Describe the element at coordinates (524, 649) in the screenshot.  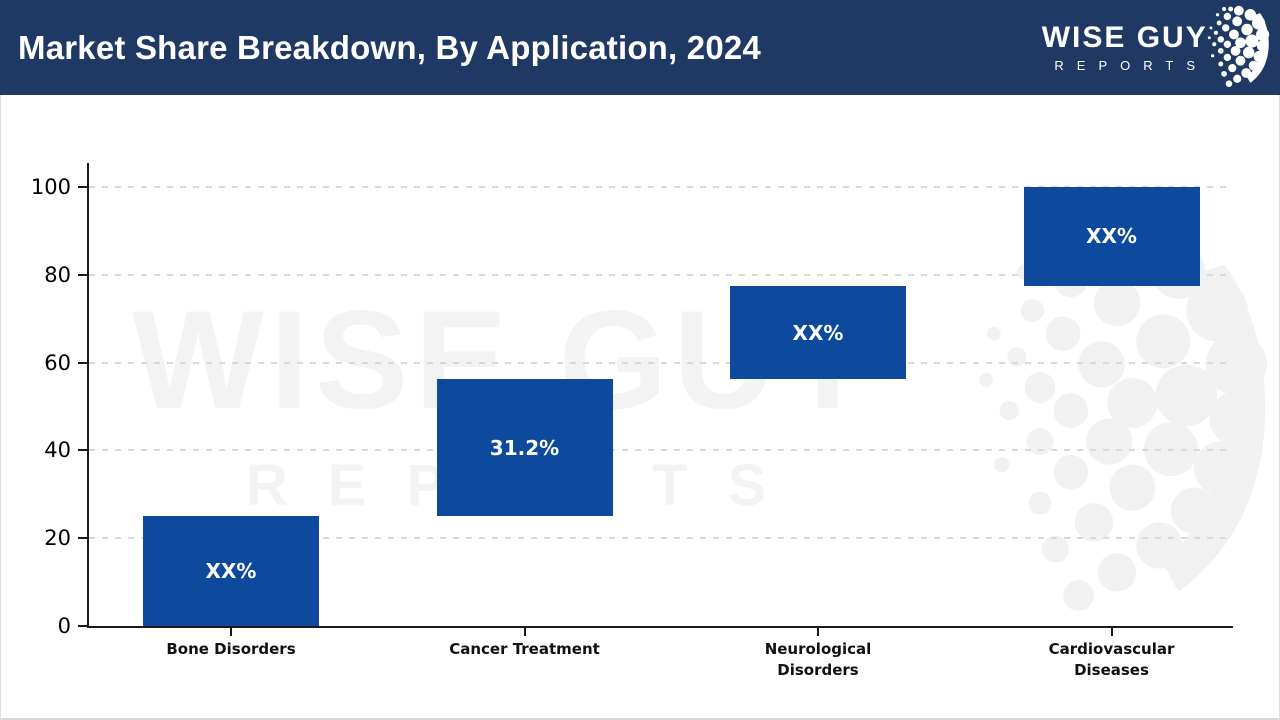
I see `x-tick-label: Cancer Treatment` at that location.